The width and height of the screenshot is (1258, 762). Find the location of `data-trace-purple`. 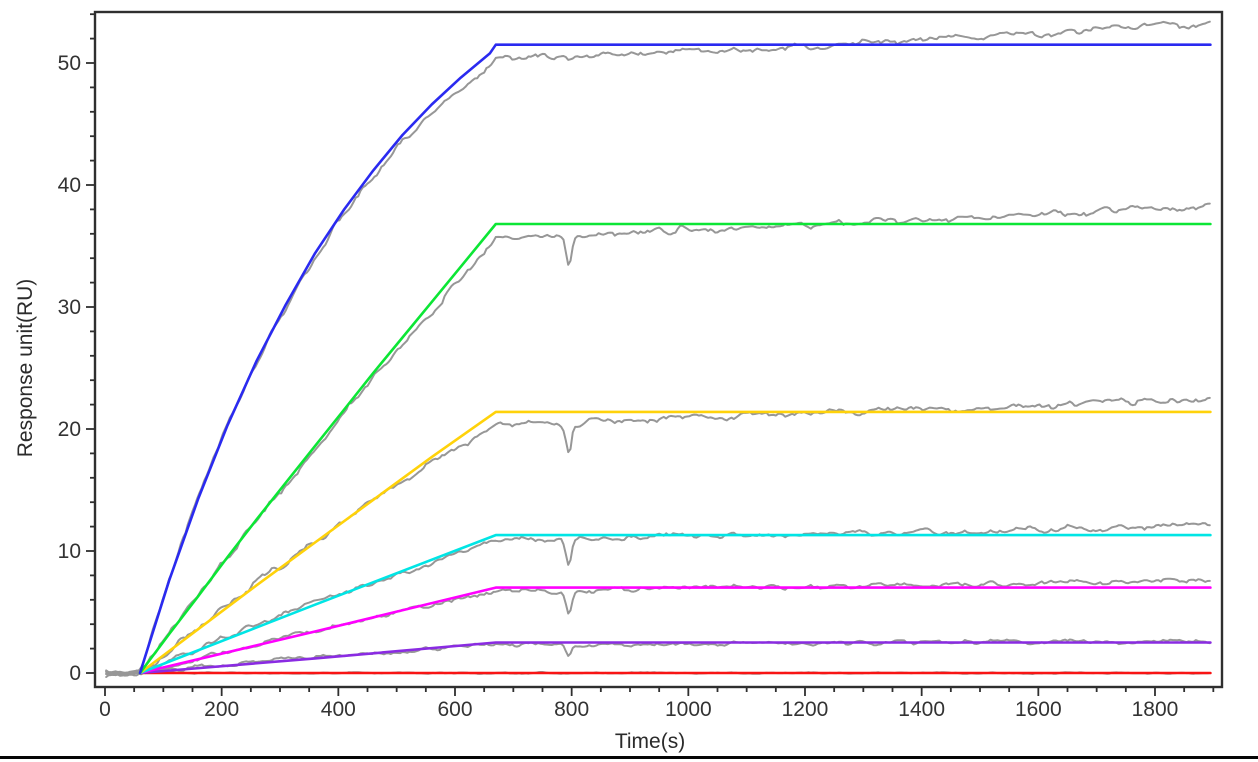

data-trace-purple is located at coordinates (658, 657).